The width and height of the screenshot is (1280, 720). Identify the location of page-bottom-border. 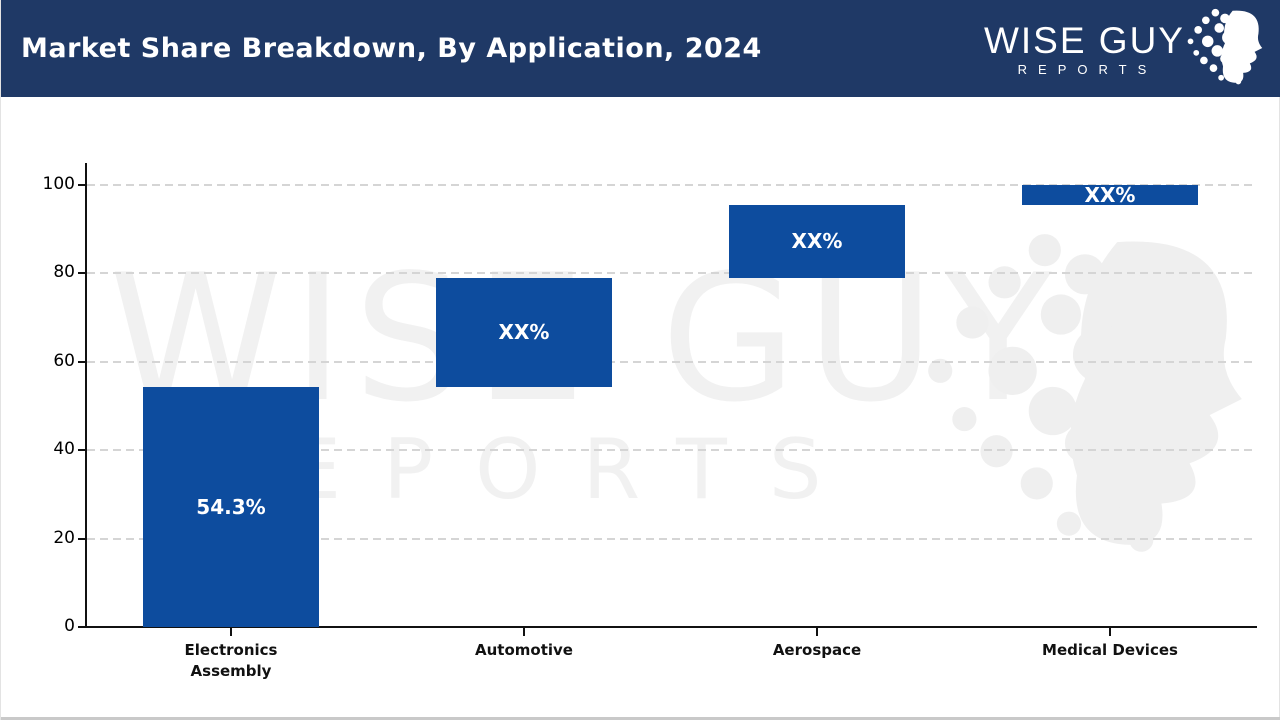
(640, 718).